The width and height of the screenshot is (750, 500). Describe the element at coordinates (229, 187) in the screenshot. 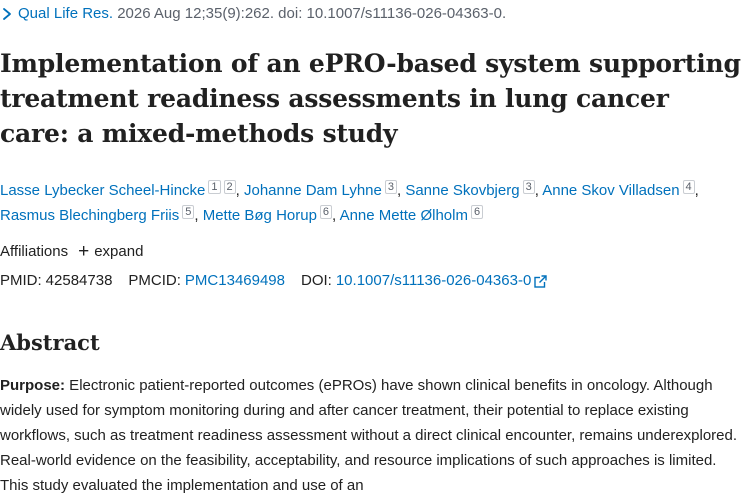

I see `affiliation-ref: 2` at that location.